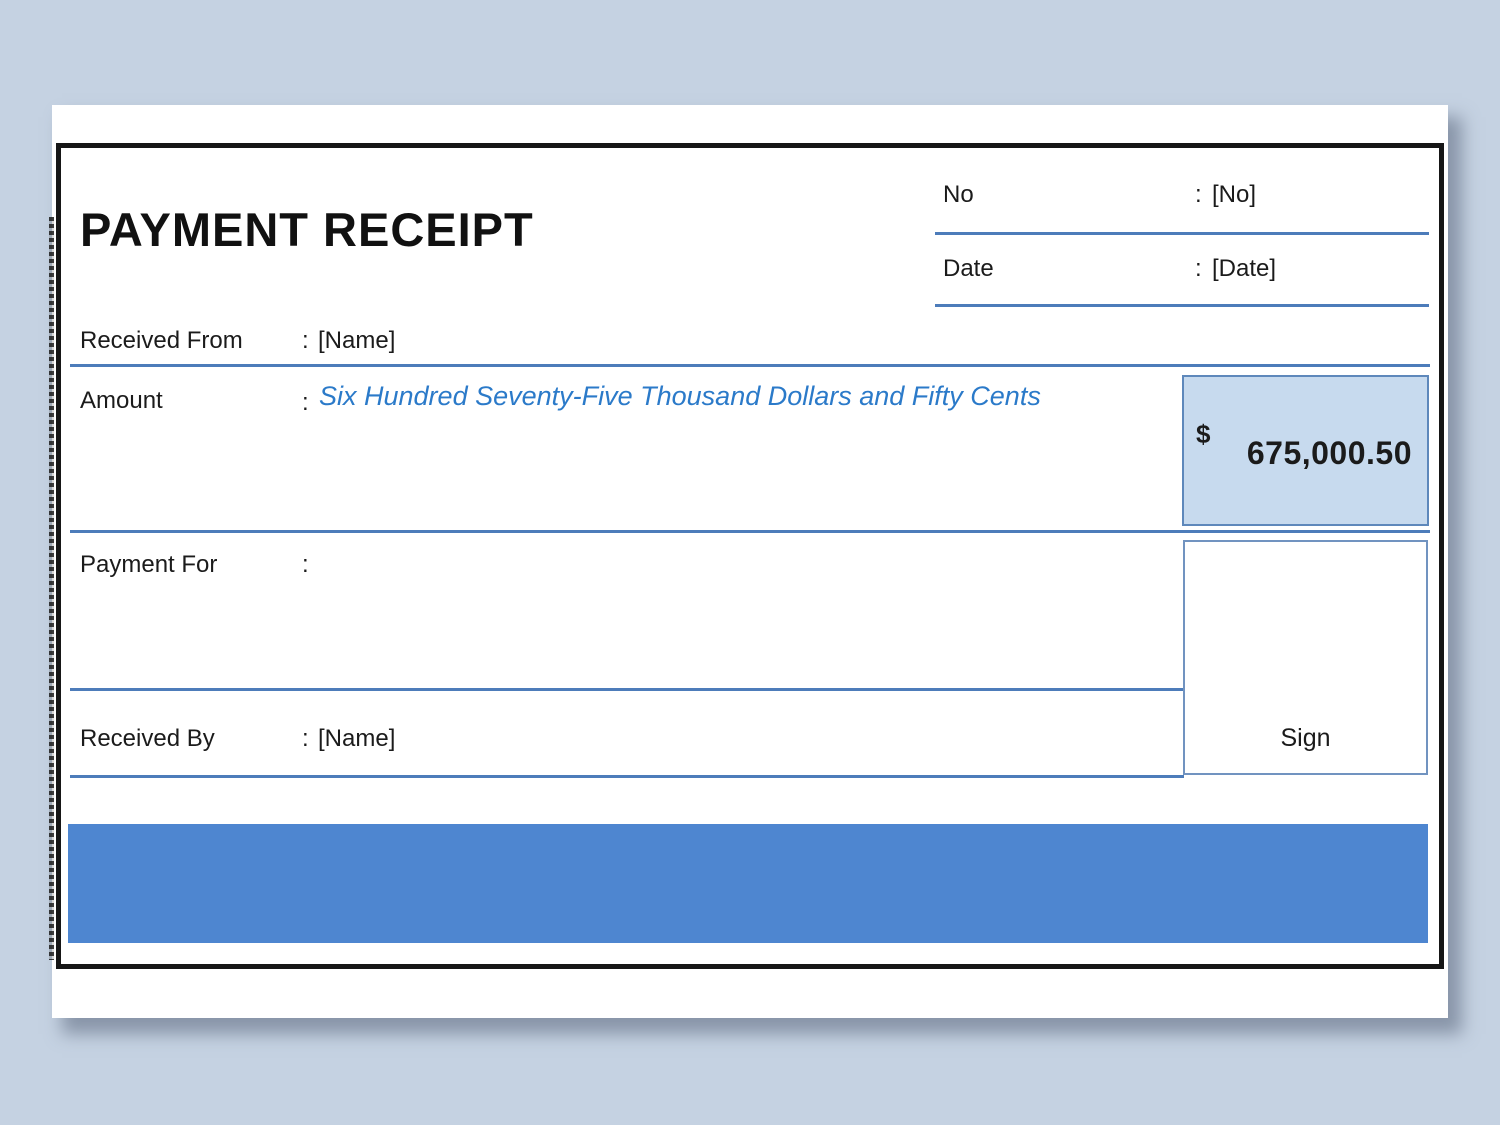  Describe the element at coordinates (357, 738) in the screenshot. I see `received-by-value-placeholder: [Name]` at that location.